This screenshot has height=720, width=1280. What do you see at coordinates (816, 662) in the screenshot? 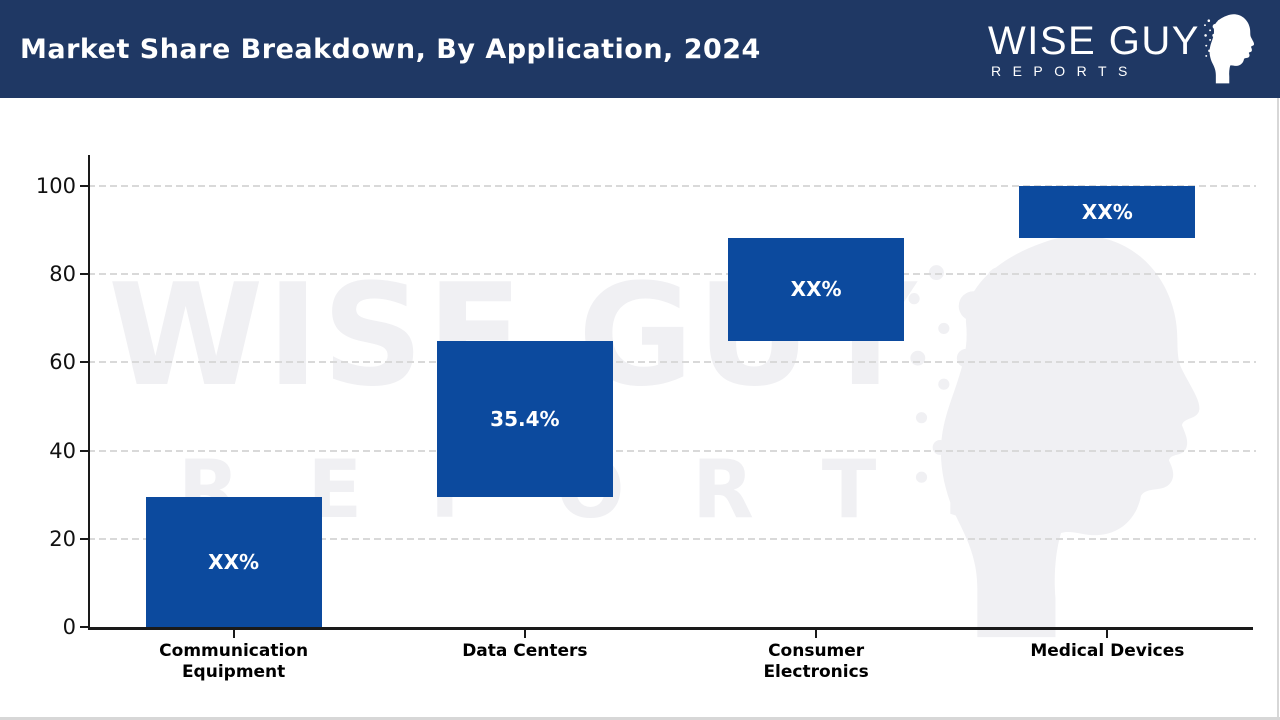
I see `x-category-label-3: Consumer Electronics` at bounding box center [816, 662].